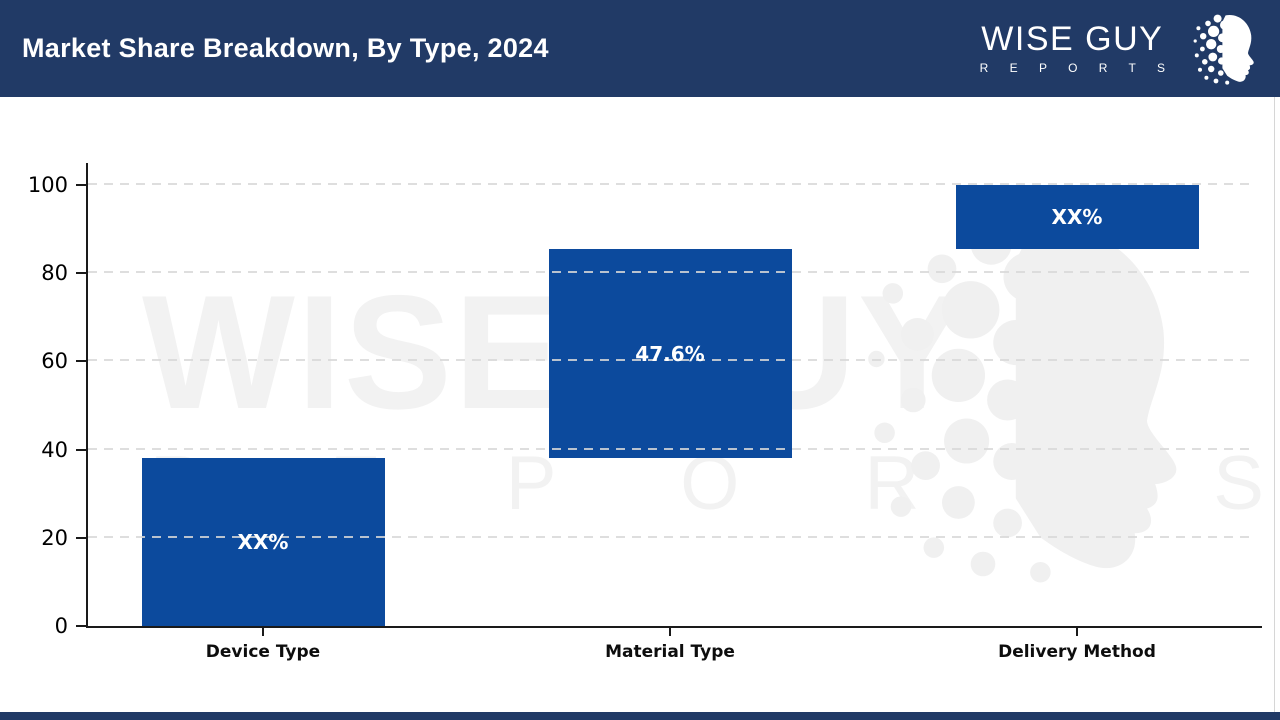 The width and height of the screenshot is (1280, 720). Describe the element at coordinates (1076, 68) in the screenshot. I see `logo-subtitle: R E P O R T S` at that location.